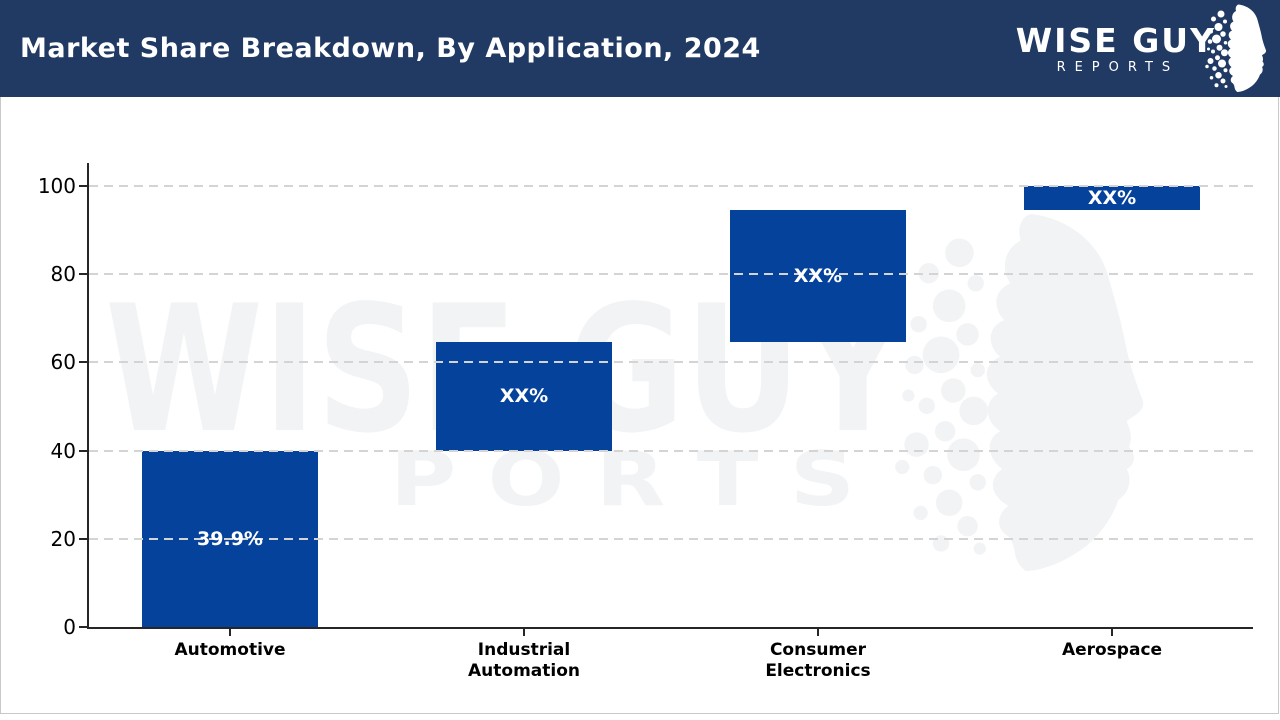 The width and height of the screenshot is (1280, 720). What do you see at coordinates (1118, 67) in the screenshot?
I see `logo-subtext: REPORTS` at bounding box center [1118, 67].